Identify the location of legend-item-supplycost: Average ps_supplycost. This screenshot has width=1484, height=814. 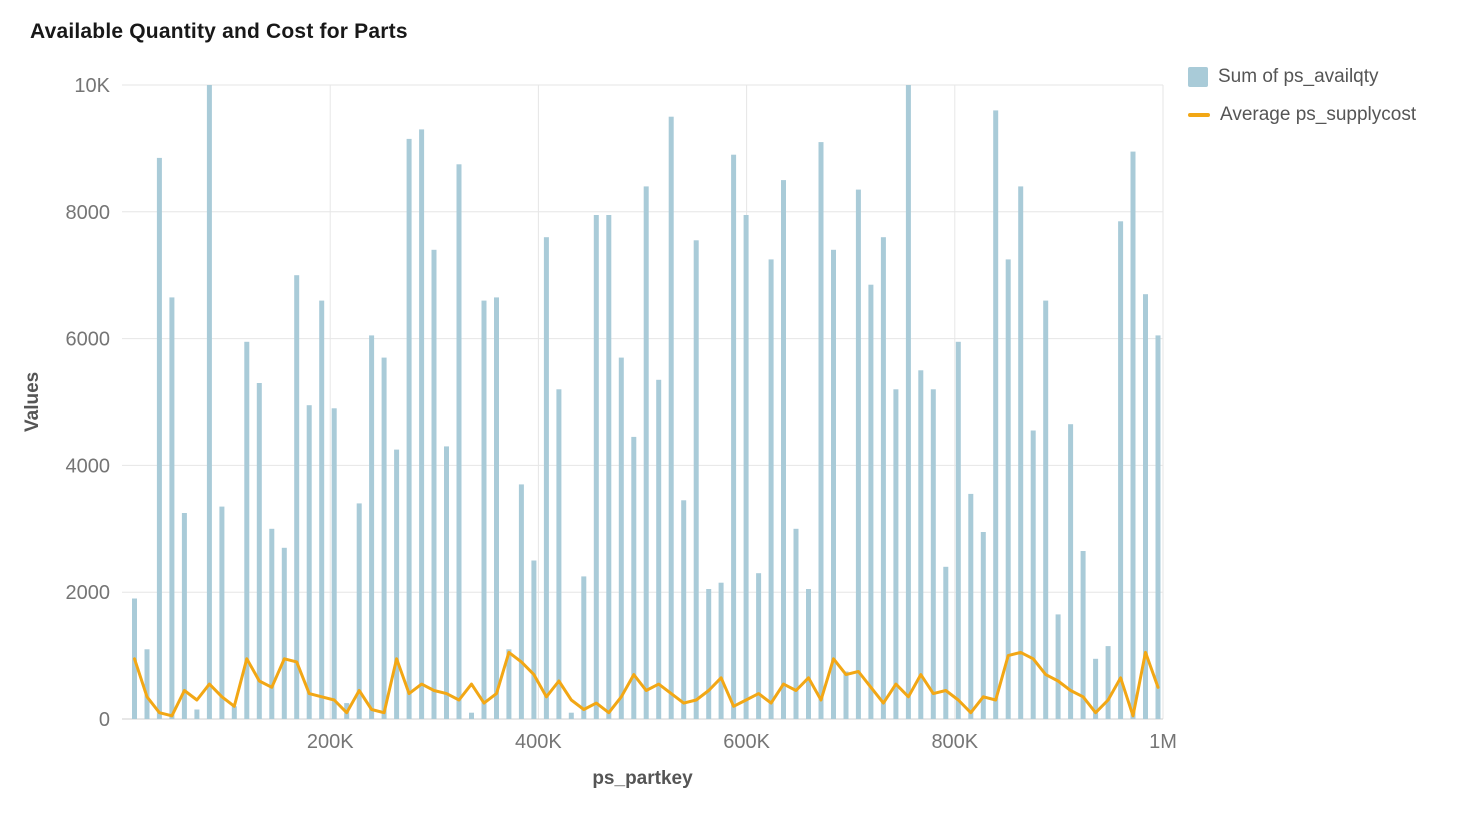
(1302, 115).